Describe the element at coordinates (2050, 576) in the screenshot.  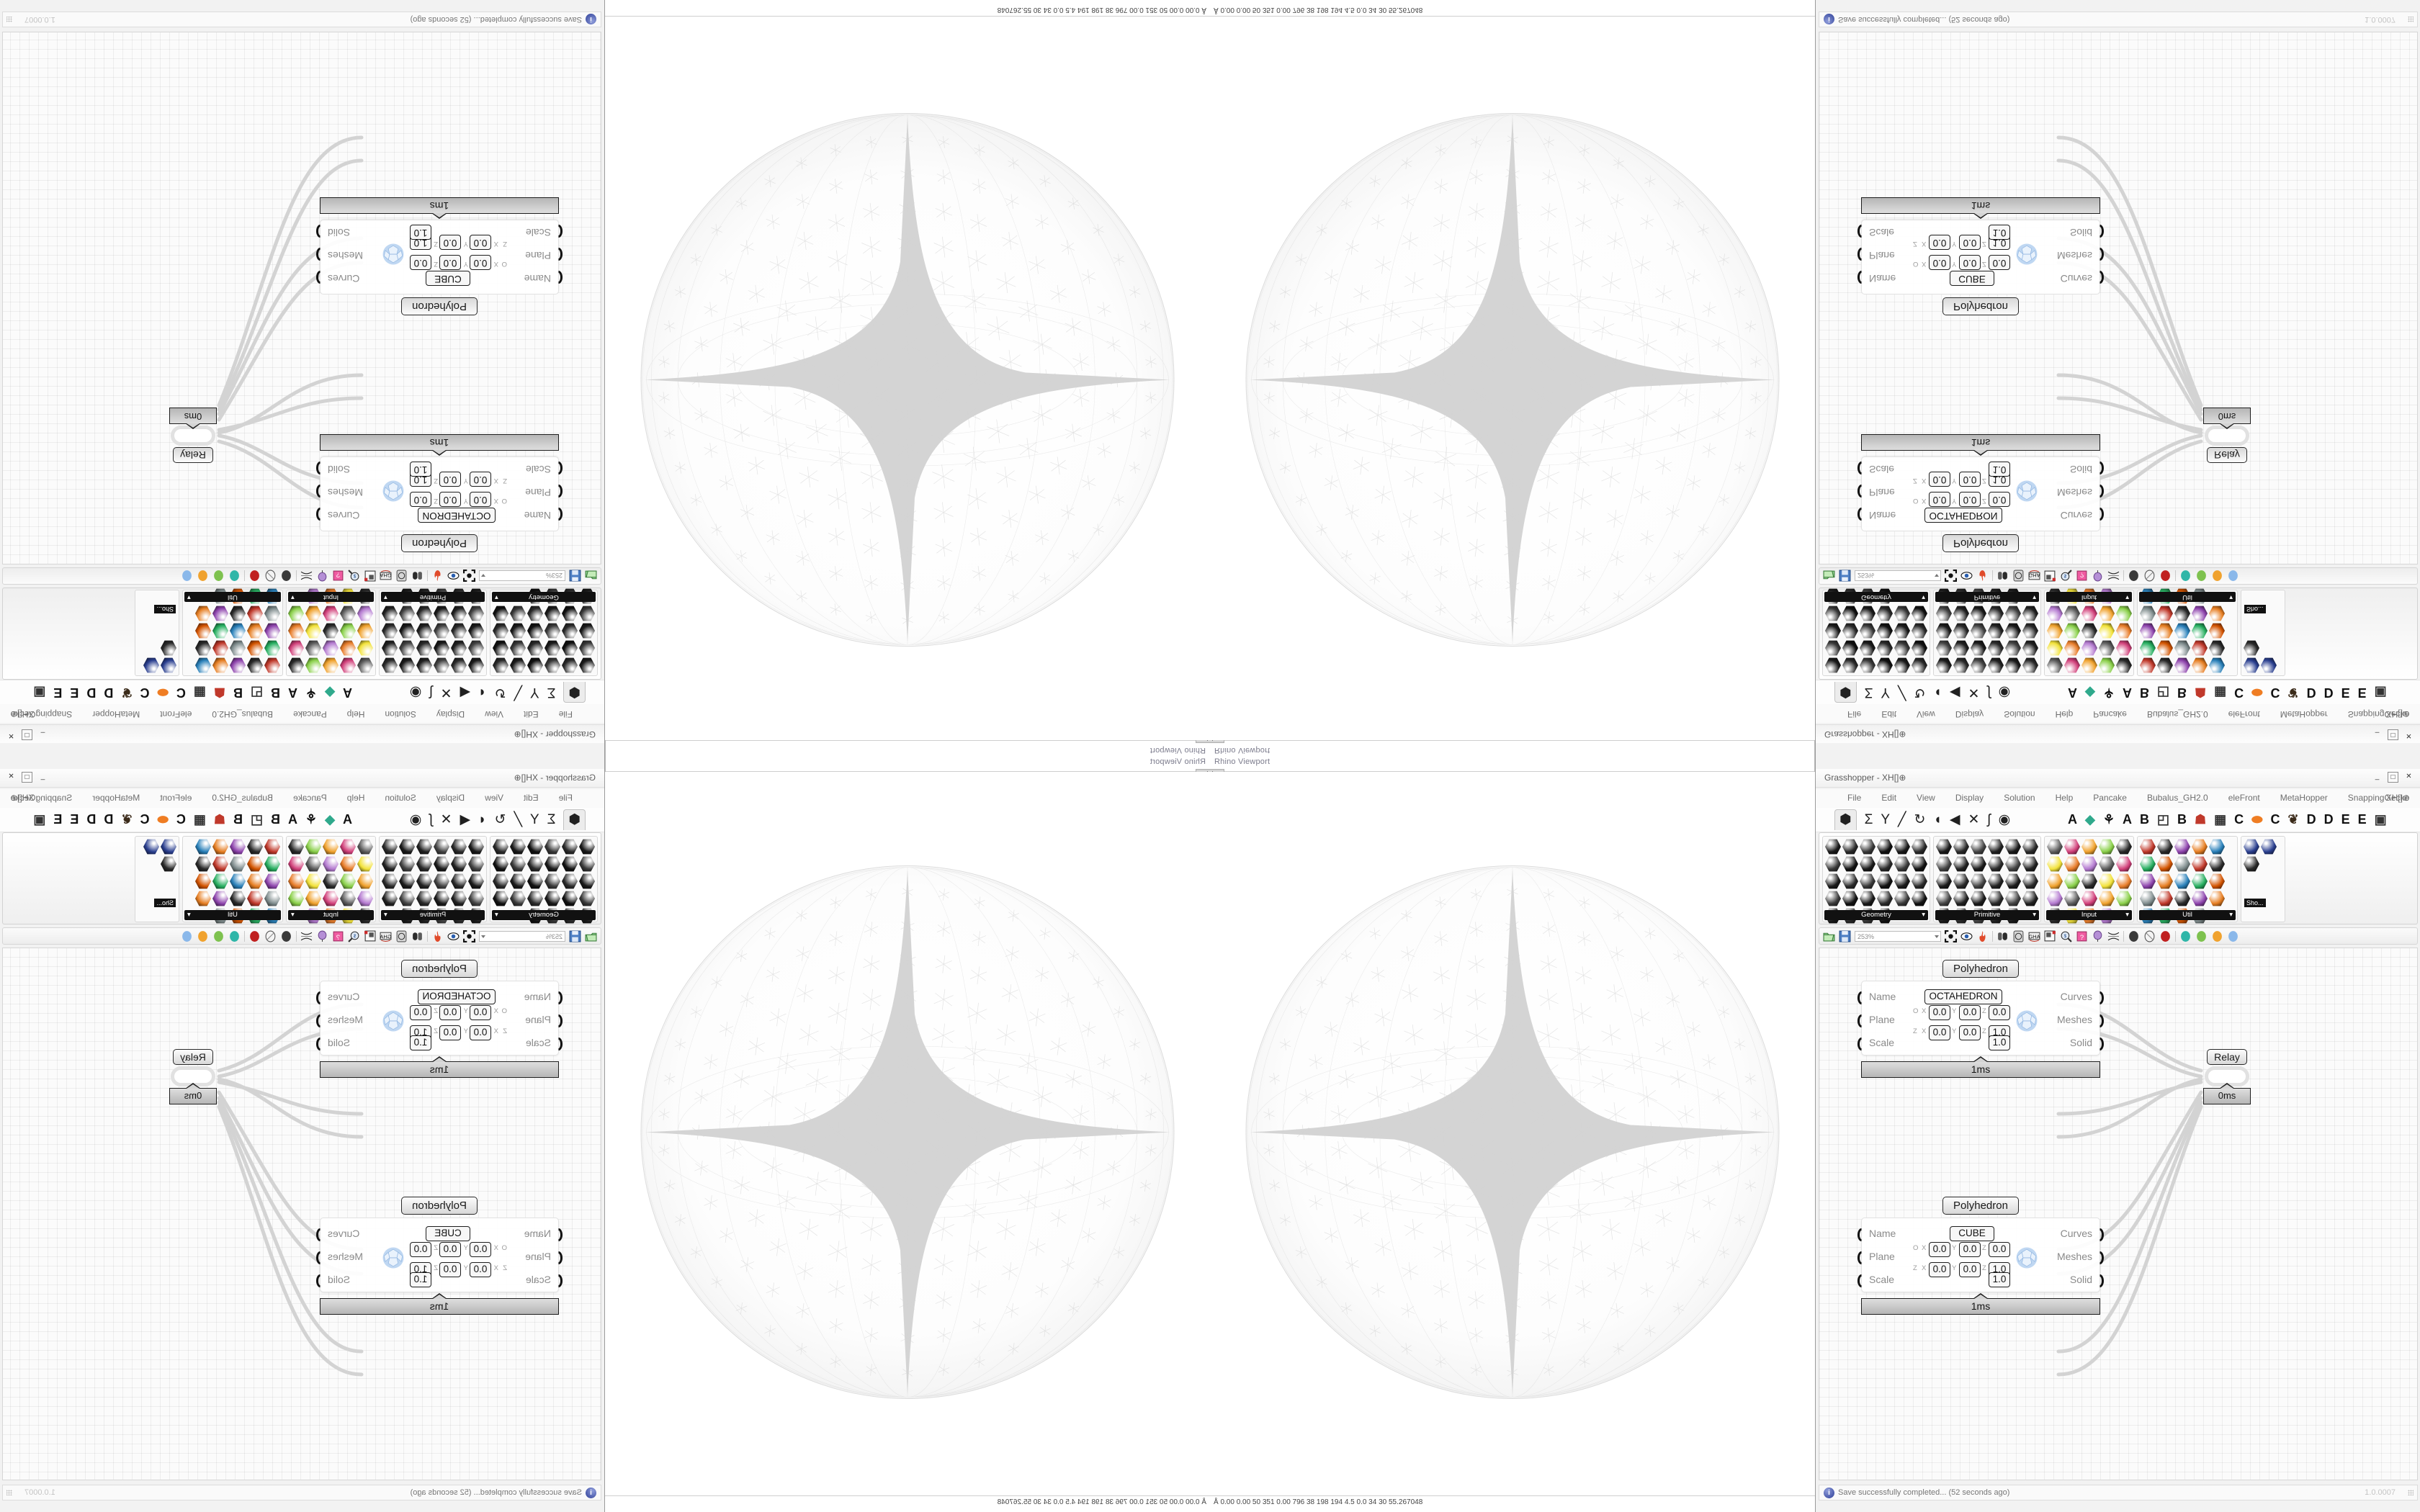
I see `bake-icon` at that location.